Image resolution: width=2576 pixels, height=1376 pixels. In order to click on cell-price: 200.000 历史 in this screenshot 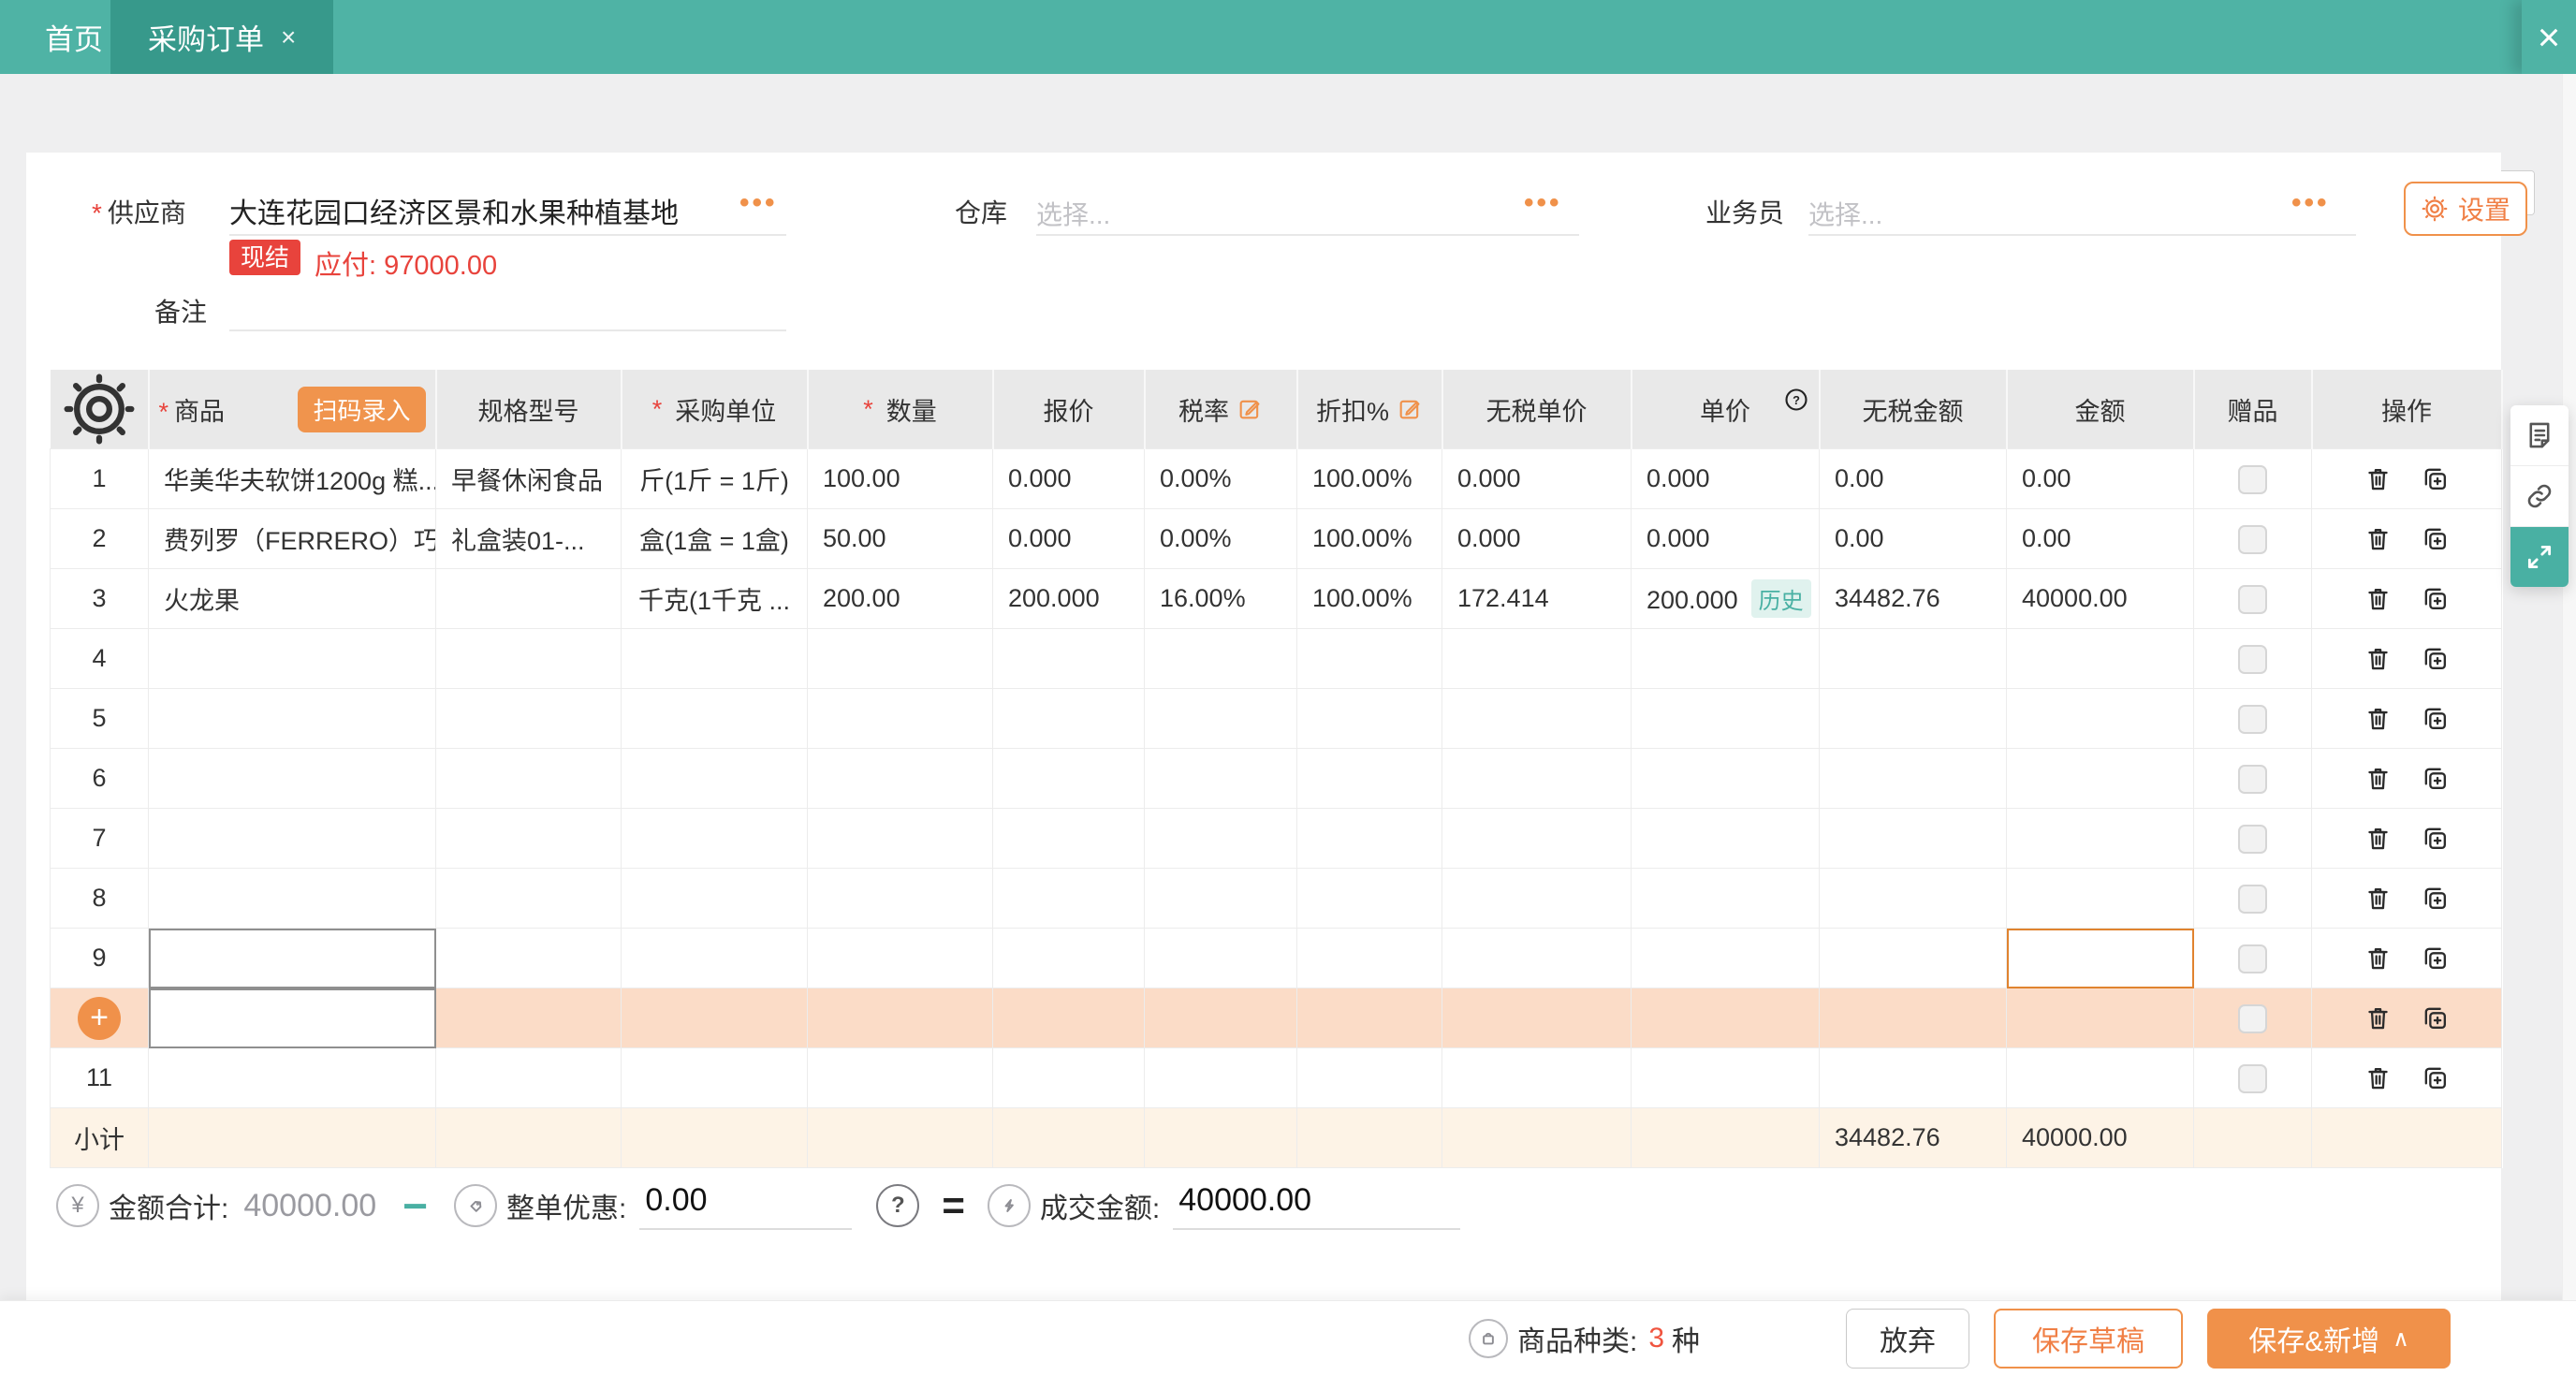, I will do `click(1725, 598)`.